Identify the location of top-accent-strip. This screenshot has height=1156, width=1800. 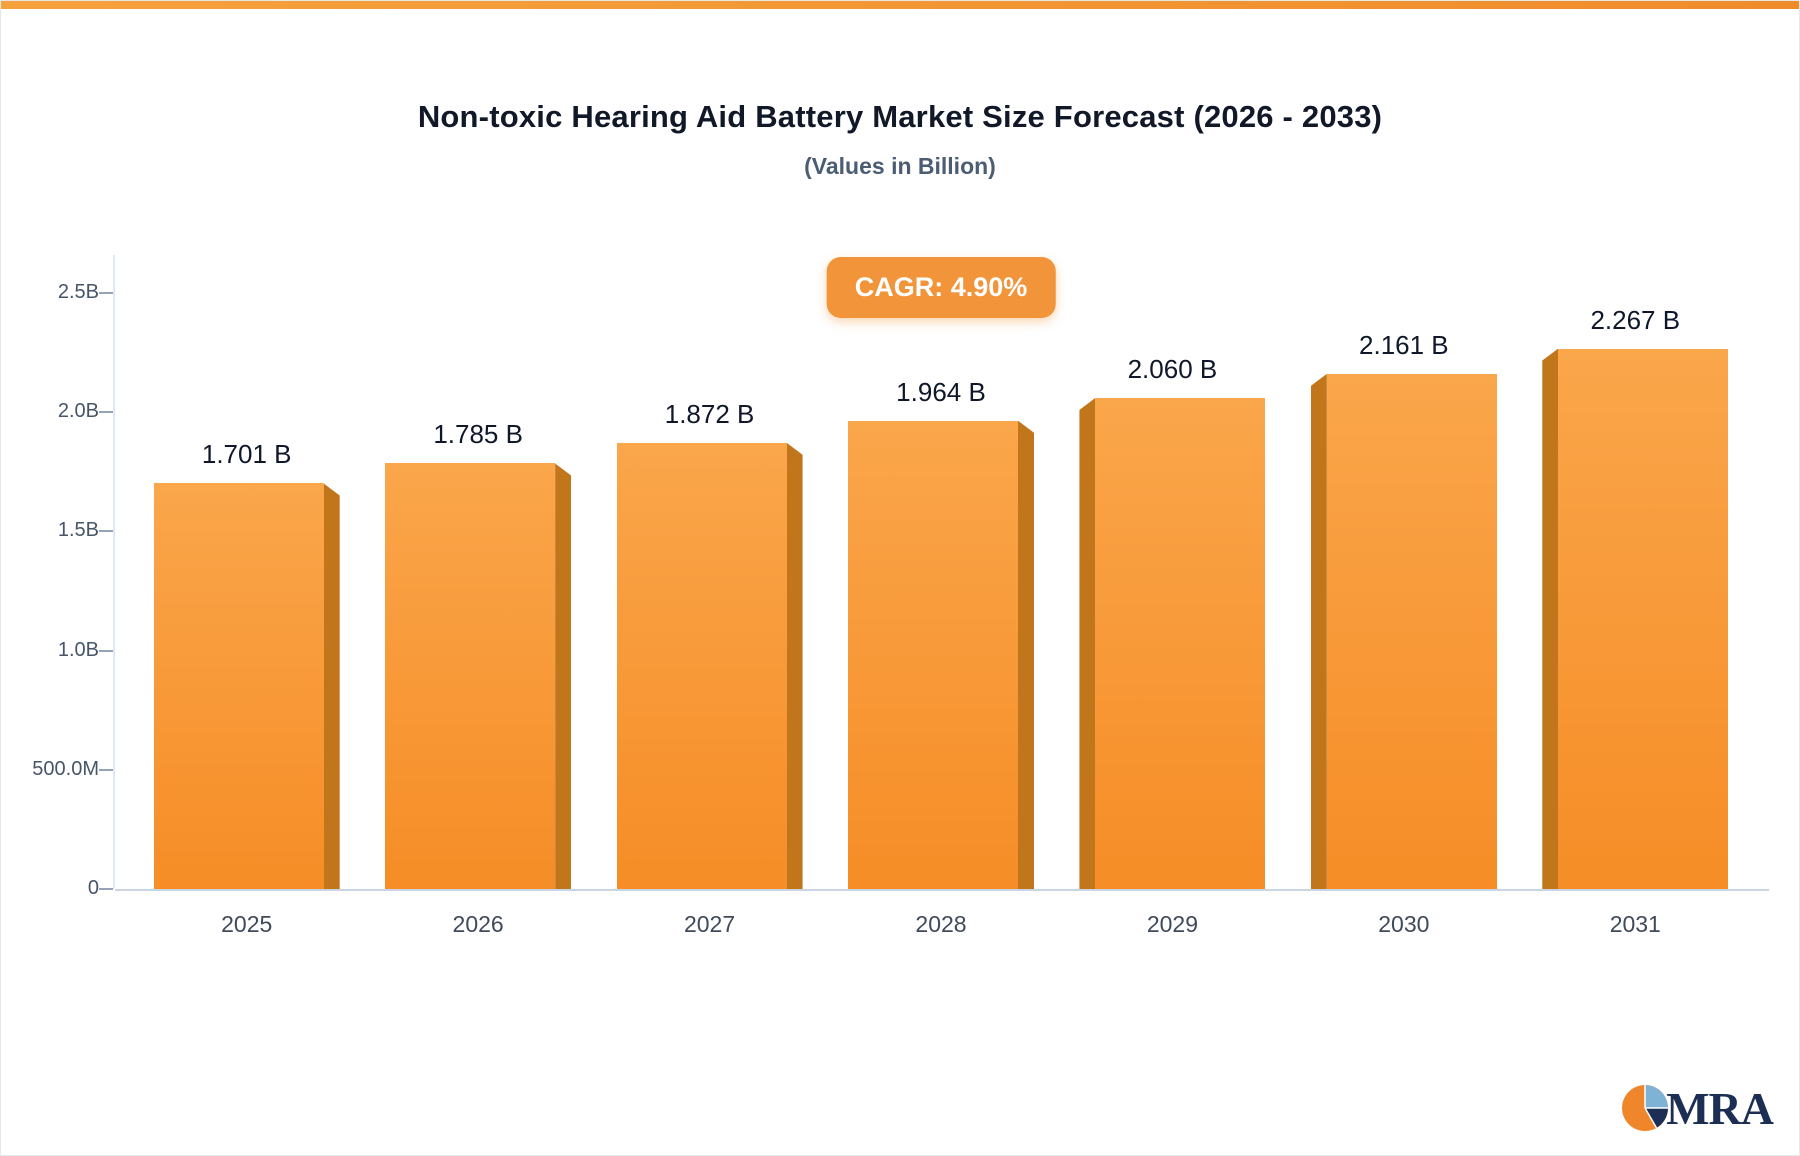
(900, 5).